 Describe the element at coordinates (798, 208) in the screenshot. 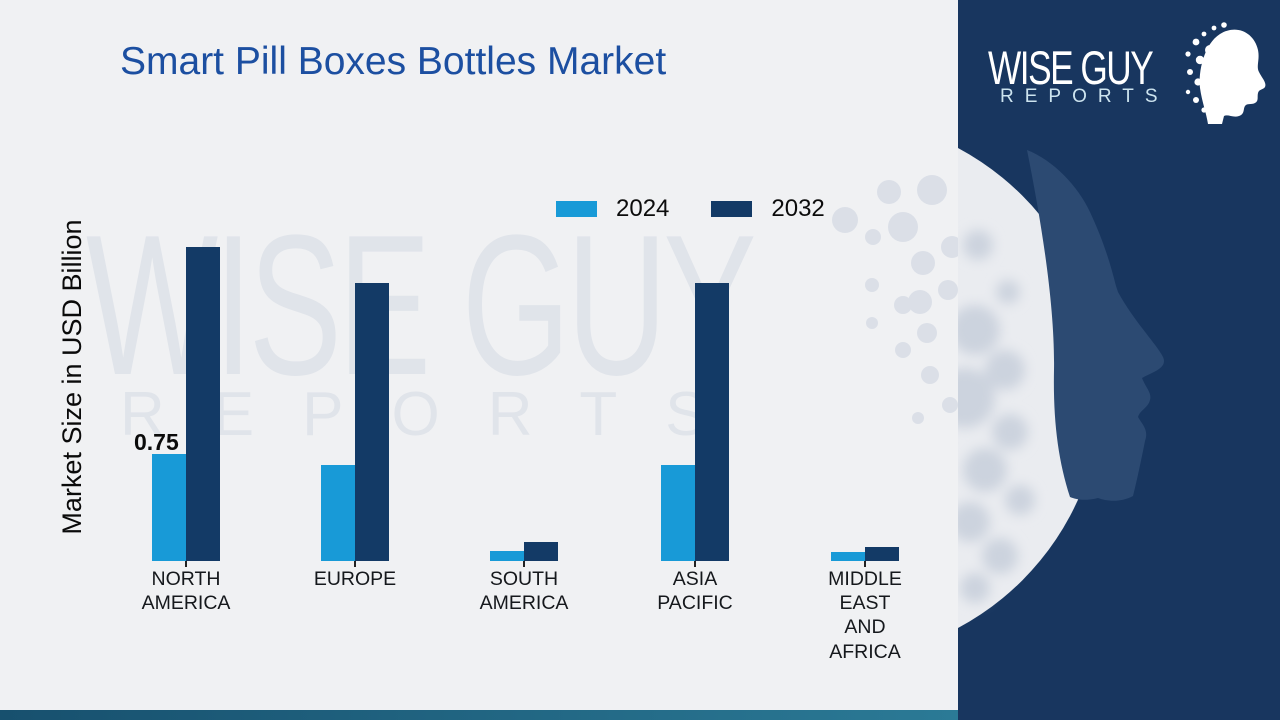

I see `legend-label-2032: 2032` at that location.